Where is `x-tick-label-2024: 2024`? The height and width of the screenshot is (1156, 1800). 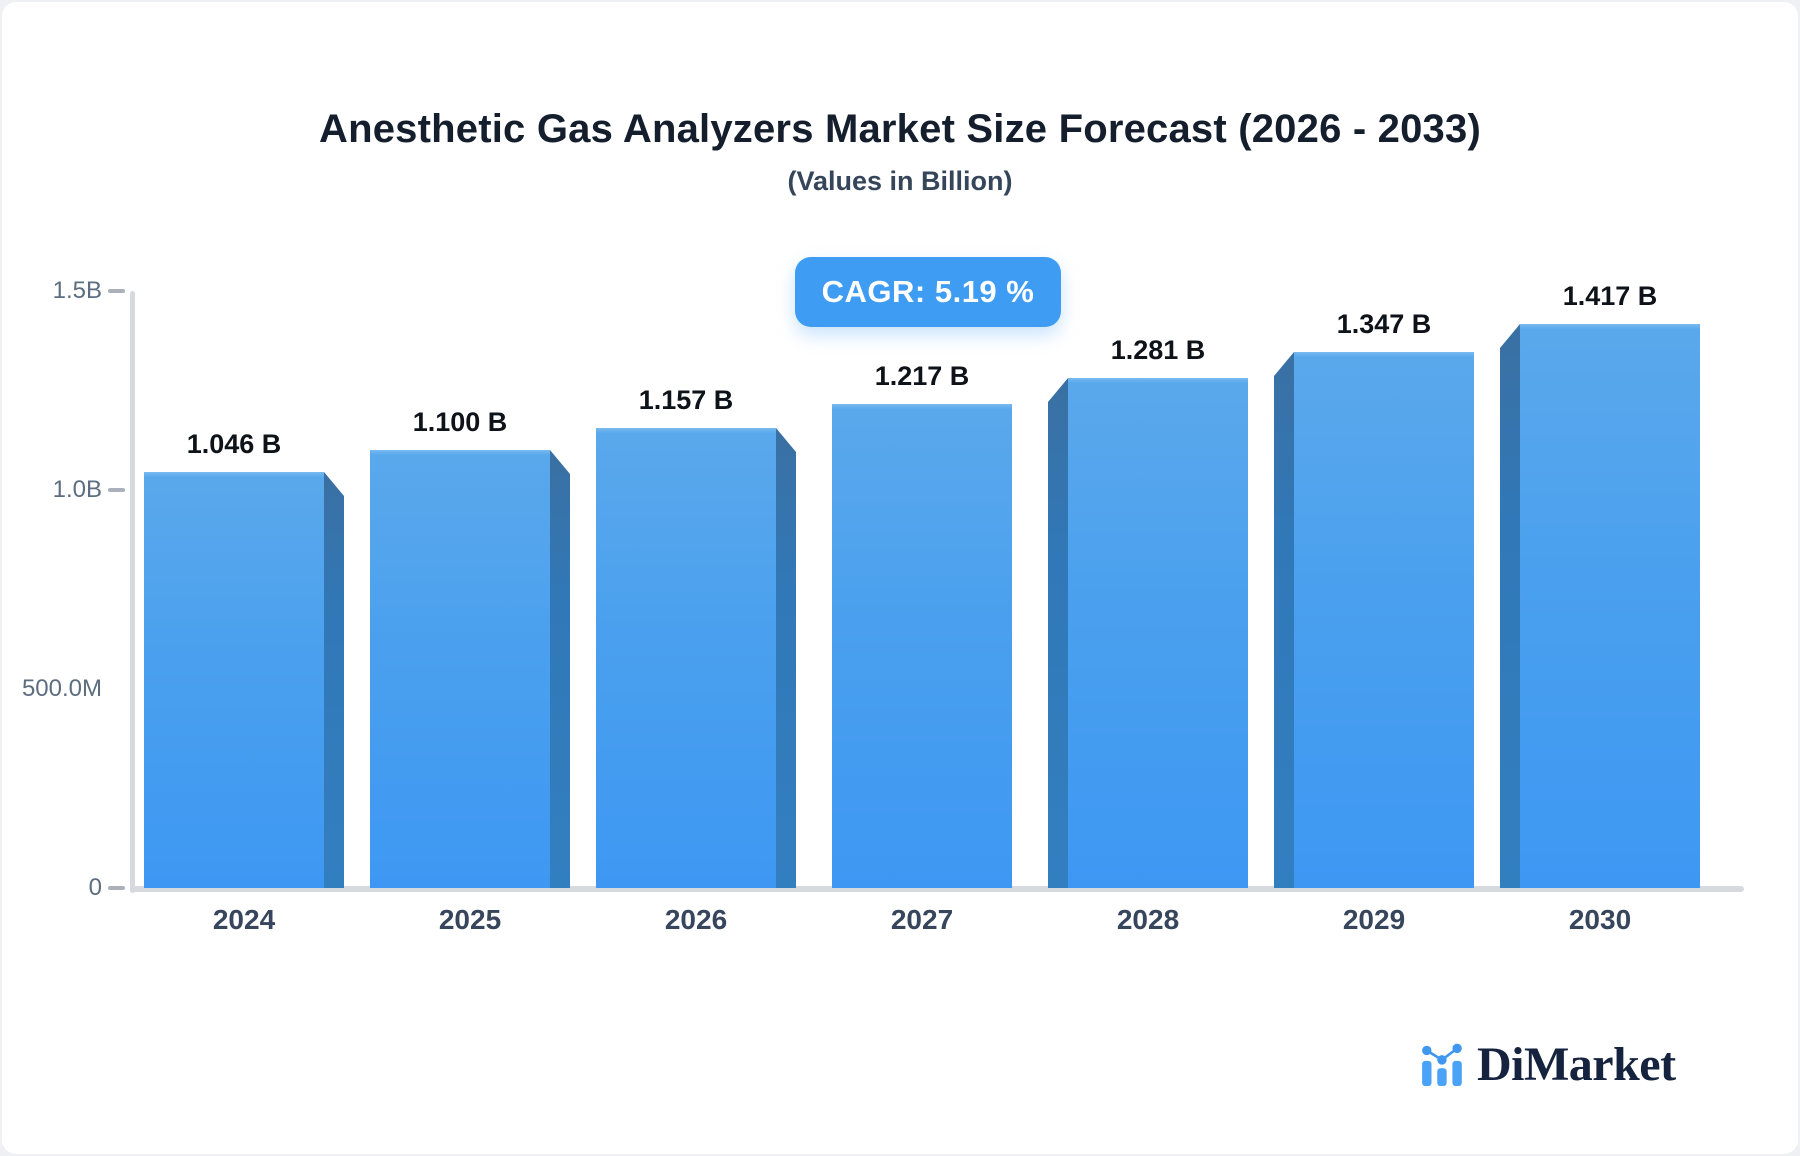 x-tick-label-2024: 2024 is located at coordinates (244, 919).